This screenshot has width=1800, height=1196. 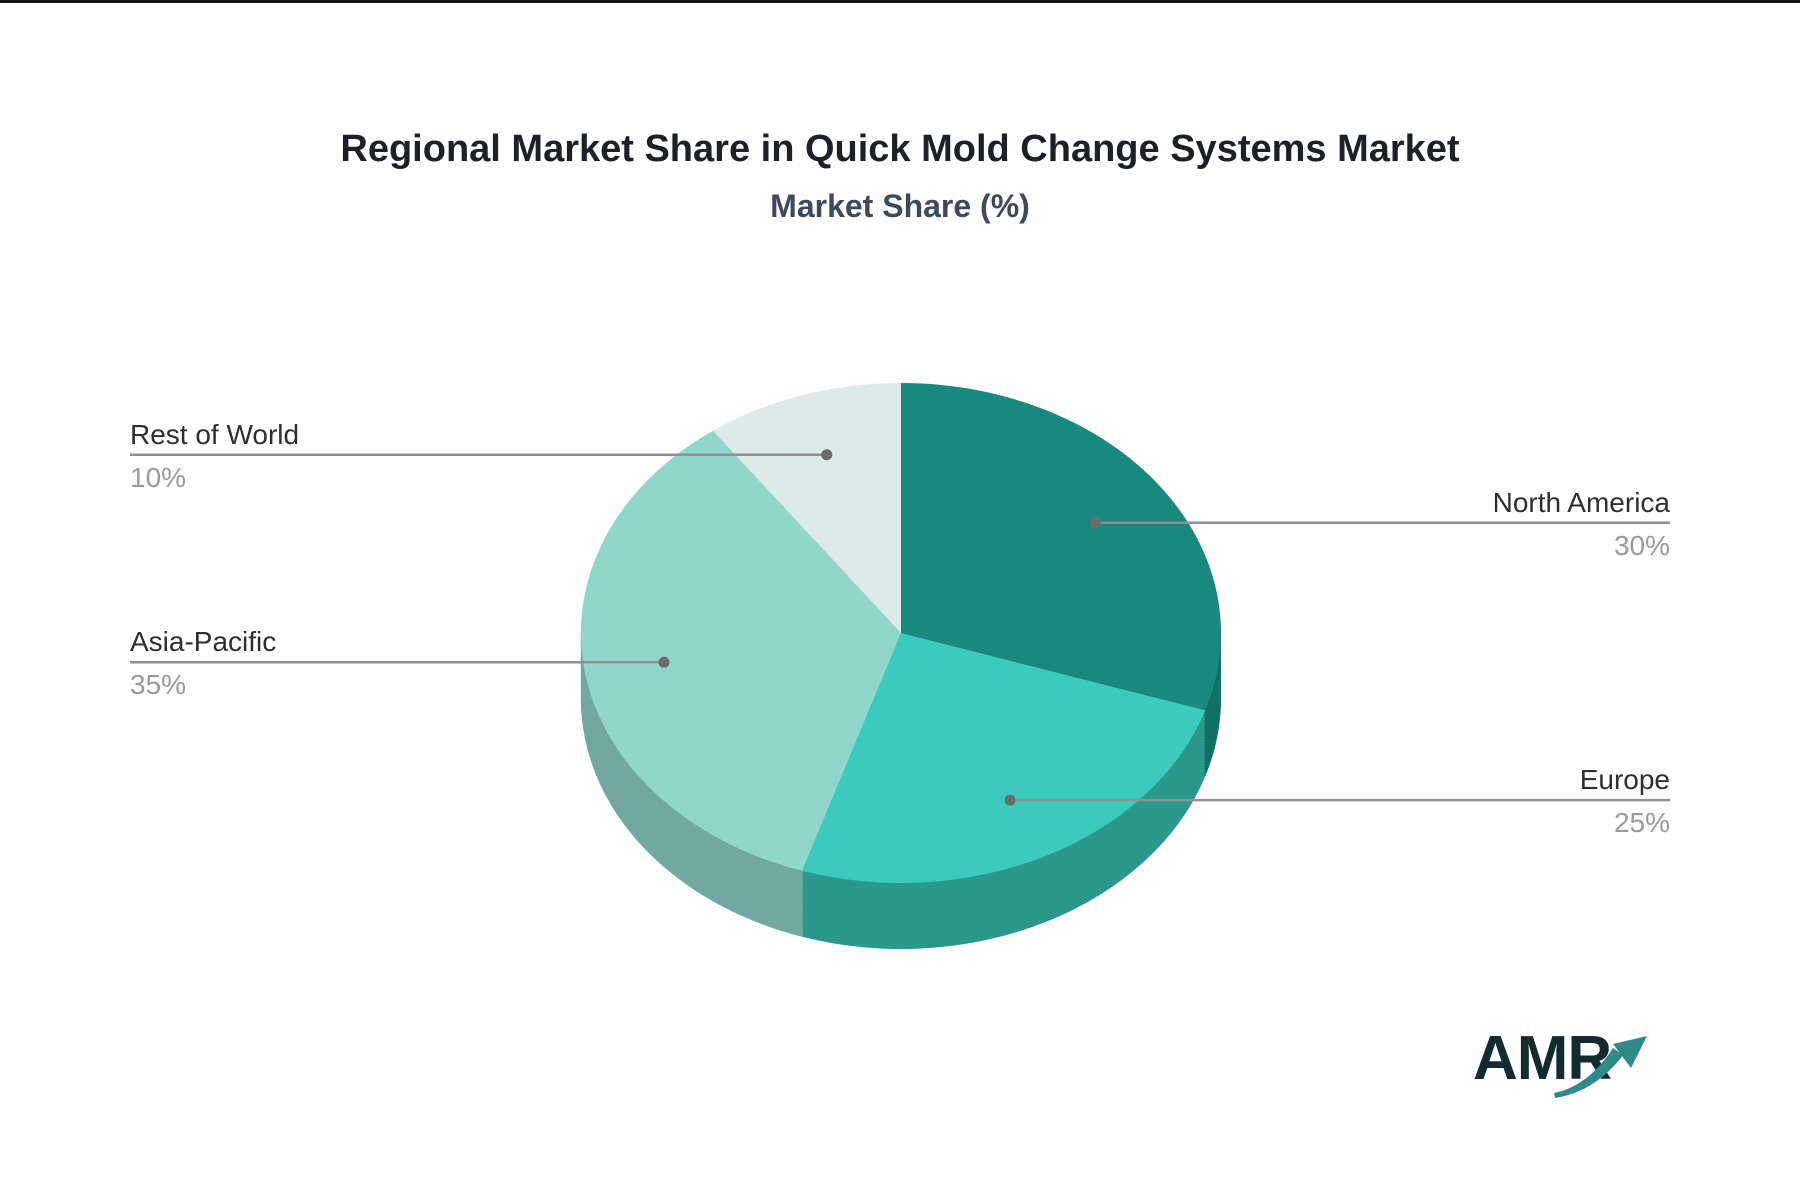 What do you see at coordinates (158, 685) in the screenshot?
I see `slice-percent-asia-pacific: 35%` at bounding box center [158, 685].